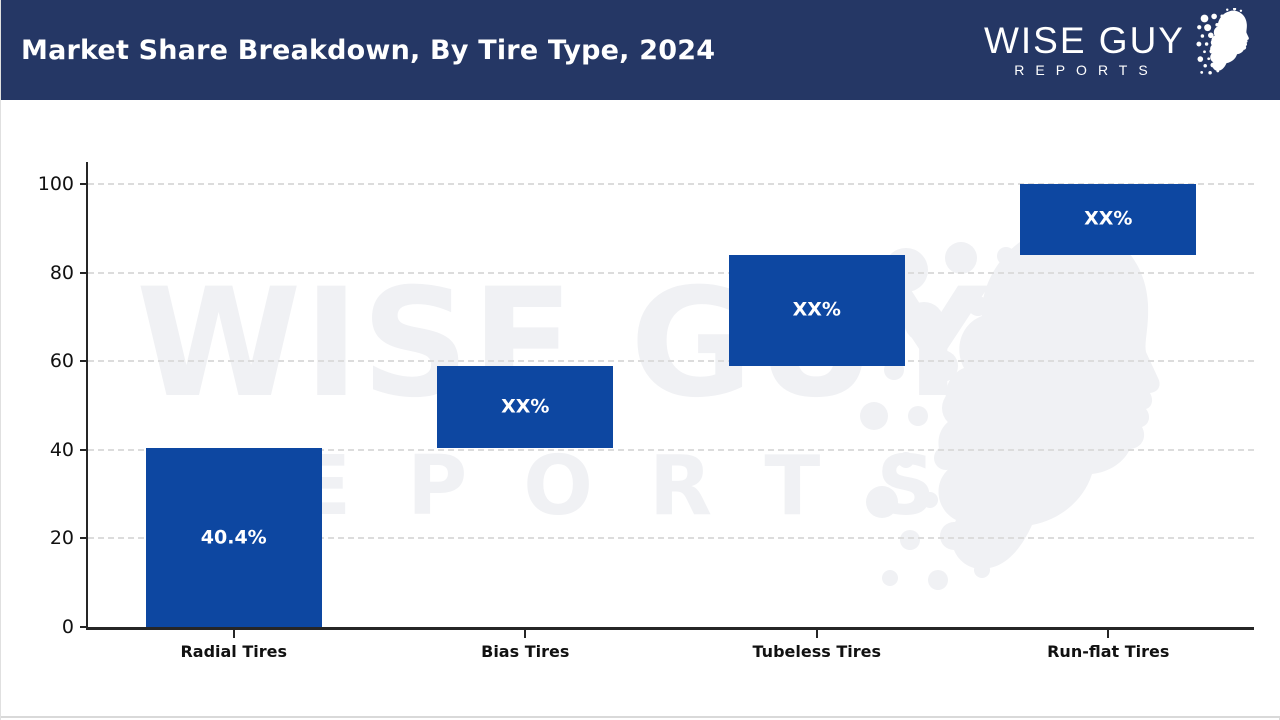  I want to click on brand-logo: WISE GUY REPORTS, so click(1127, 50).